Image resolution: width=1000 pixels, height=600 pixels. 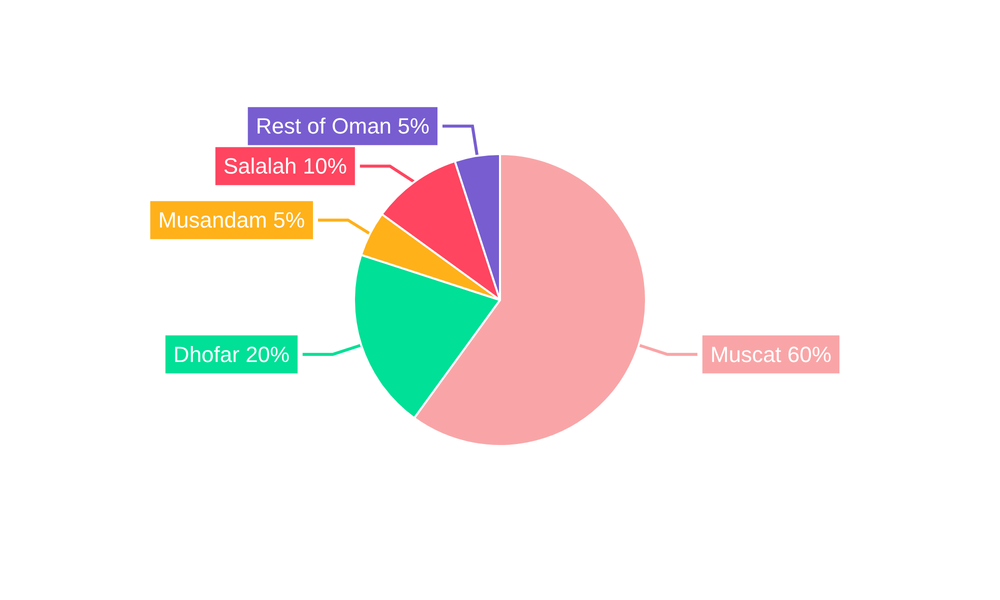 I want to click on slice-label: Muscat 60%, so click(x=771, y=354).